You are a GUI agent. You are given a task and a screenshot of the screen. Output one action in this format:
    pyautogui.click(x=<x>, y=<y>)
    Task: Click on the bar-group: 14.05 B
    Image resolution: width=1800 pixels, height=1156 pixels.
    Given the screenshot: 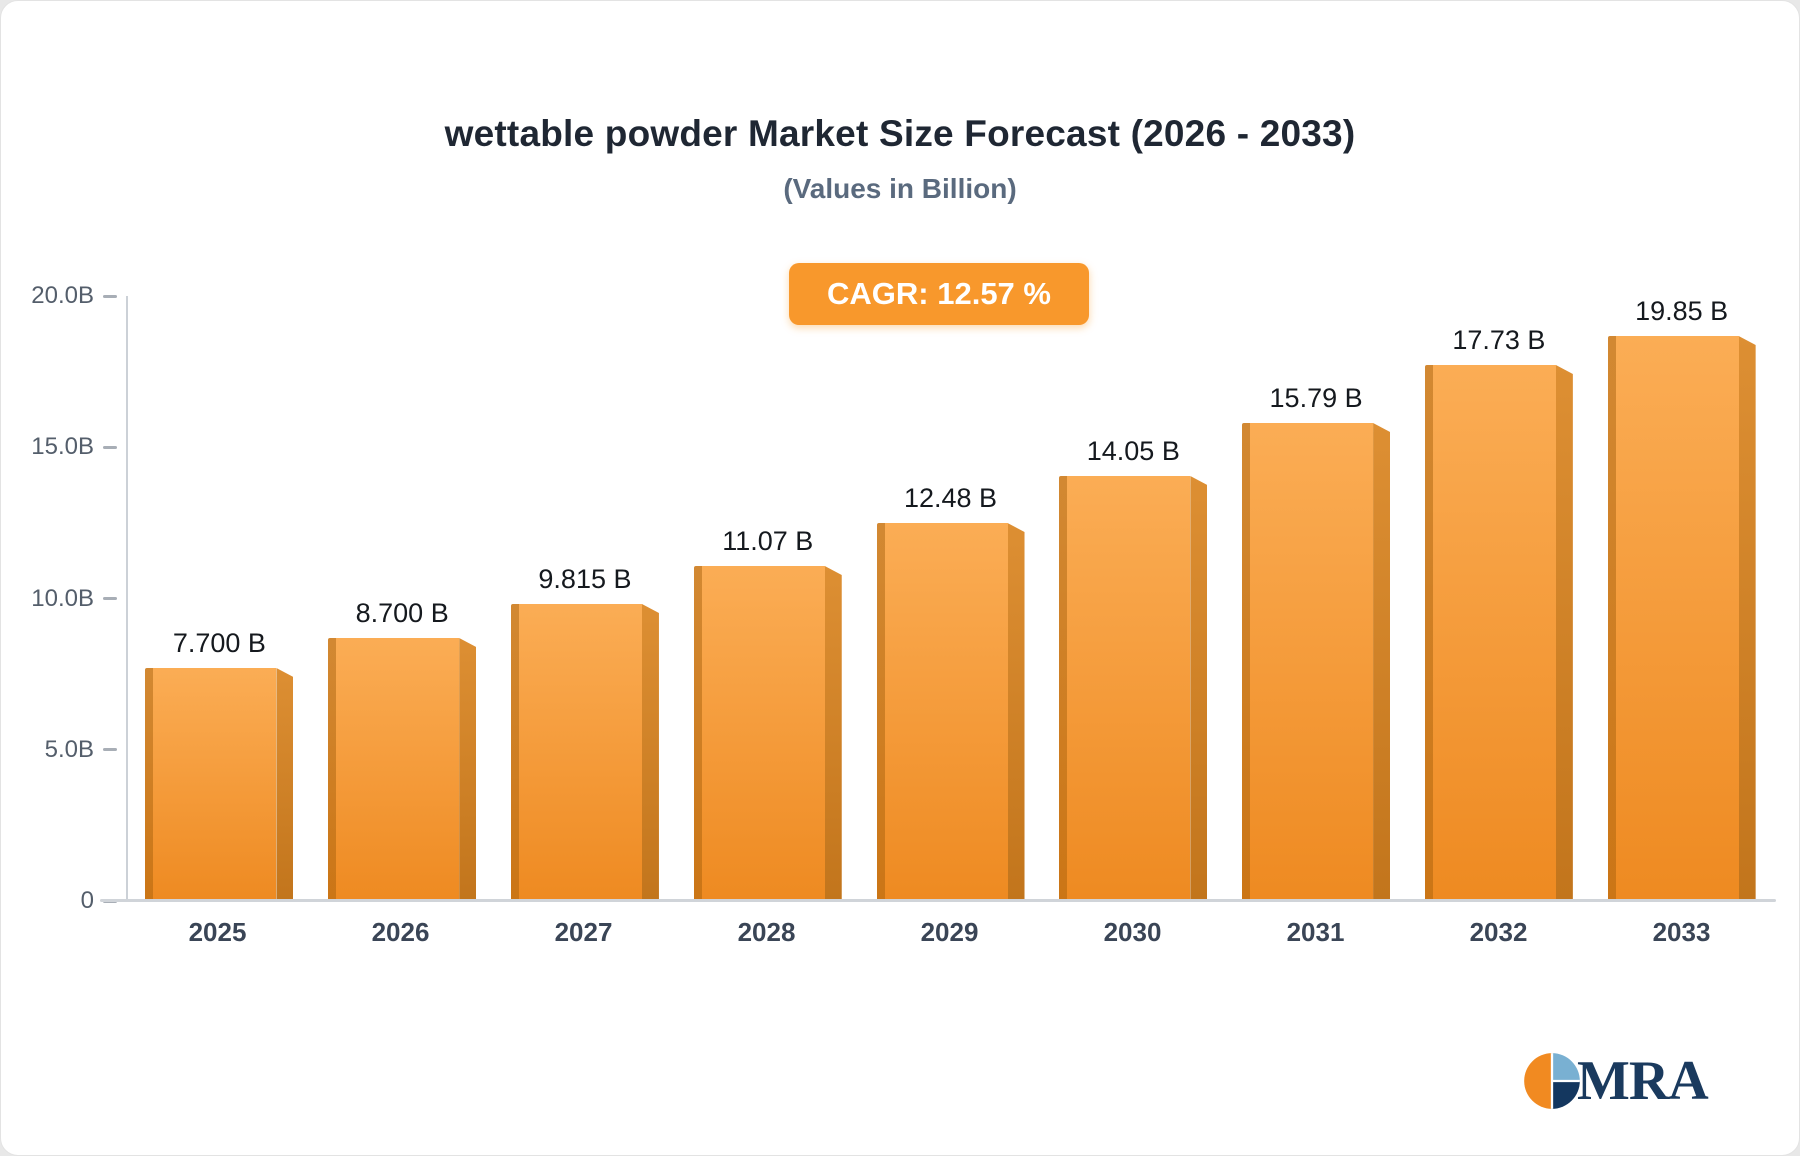 What is the action you would take?
    pyautogui.click(x=1133, y=598)
    